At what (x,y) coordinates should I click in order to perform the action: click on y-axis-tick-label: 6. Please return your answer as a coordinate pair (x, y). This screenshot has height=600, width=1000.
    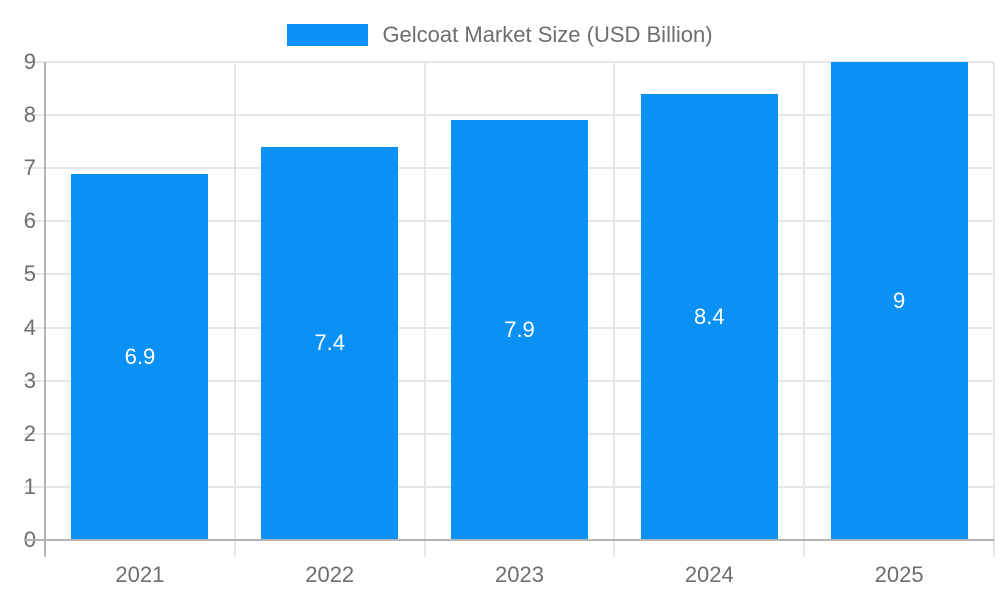
    Looking at the image, I should click on (29, 221).